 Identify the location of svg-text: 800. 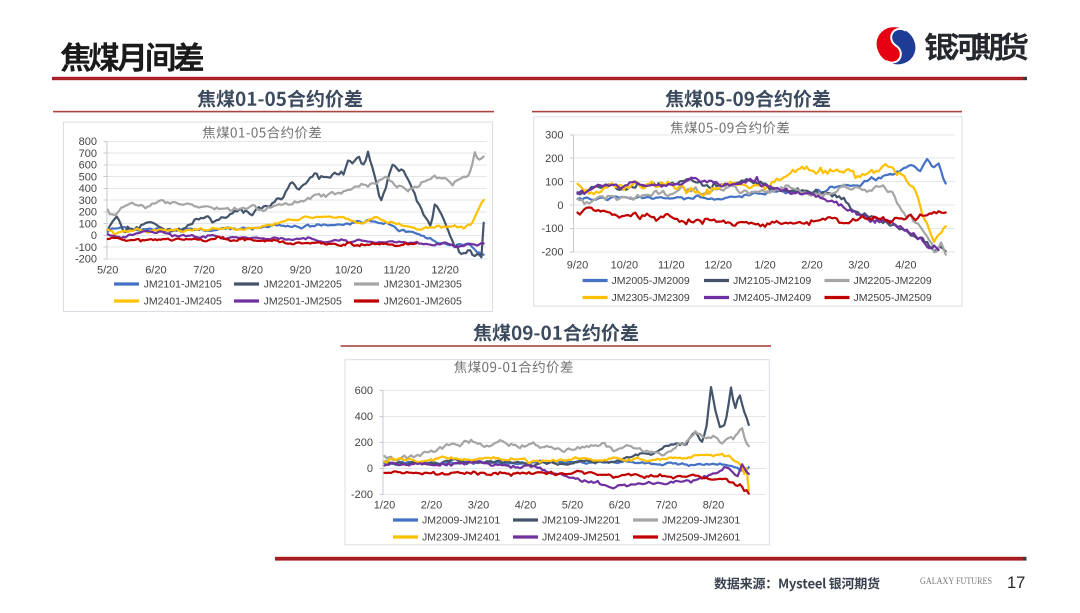
(88, 142).